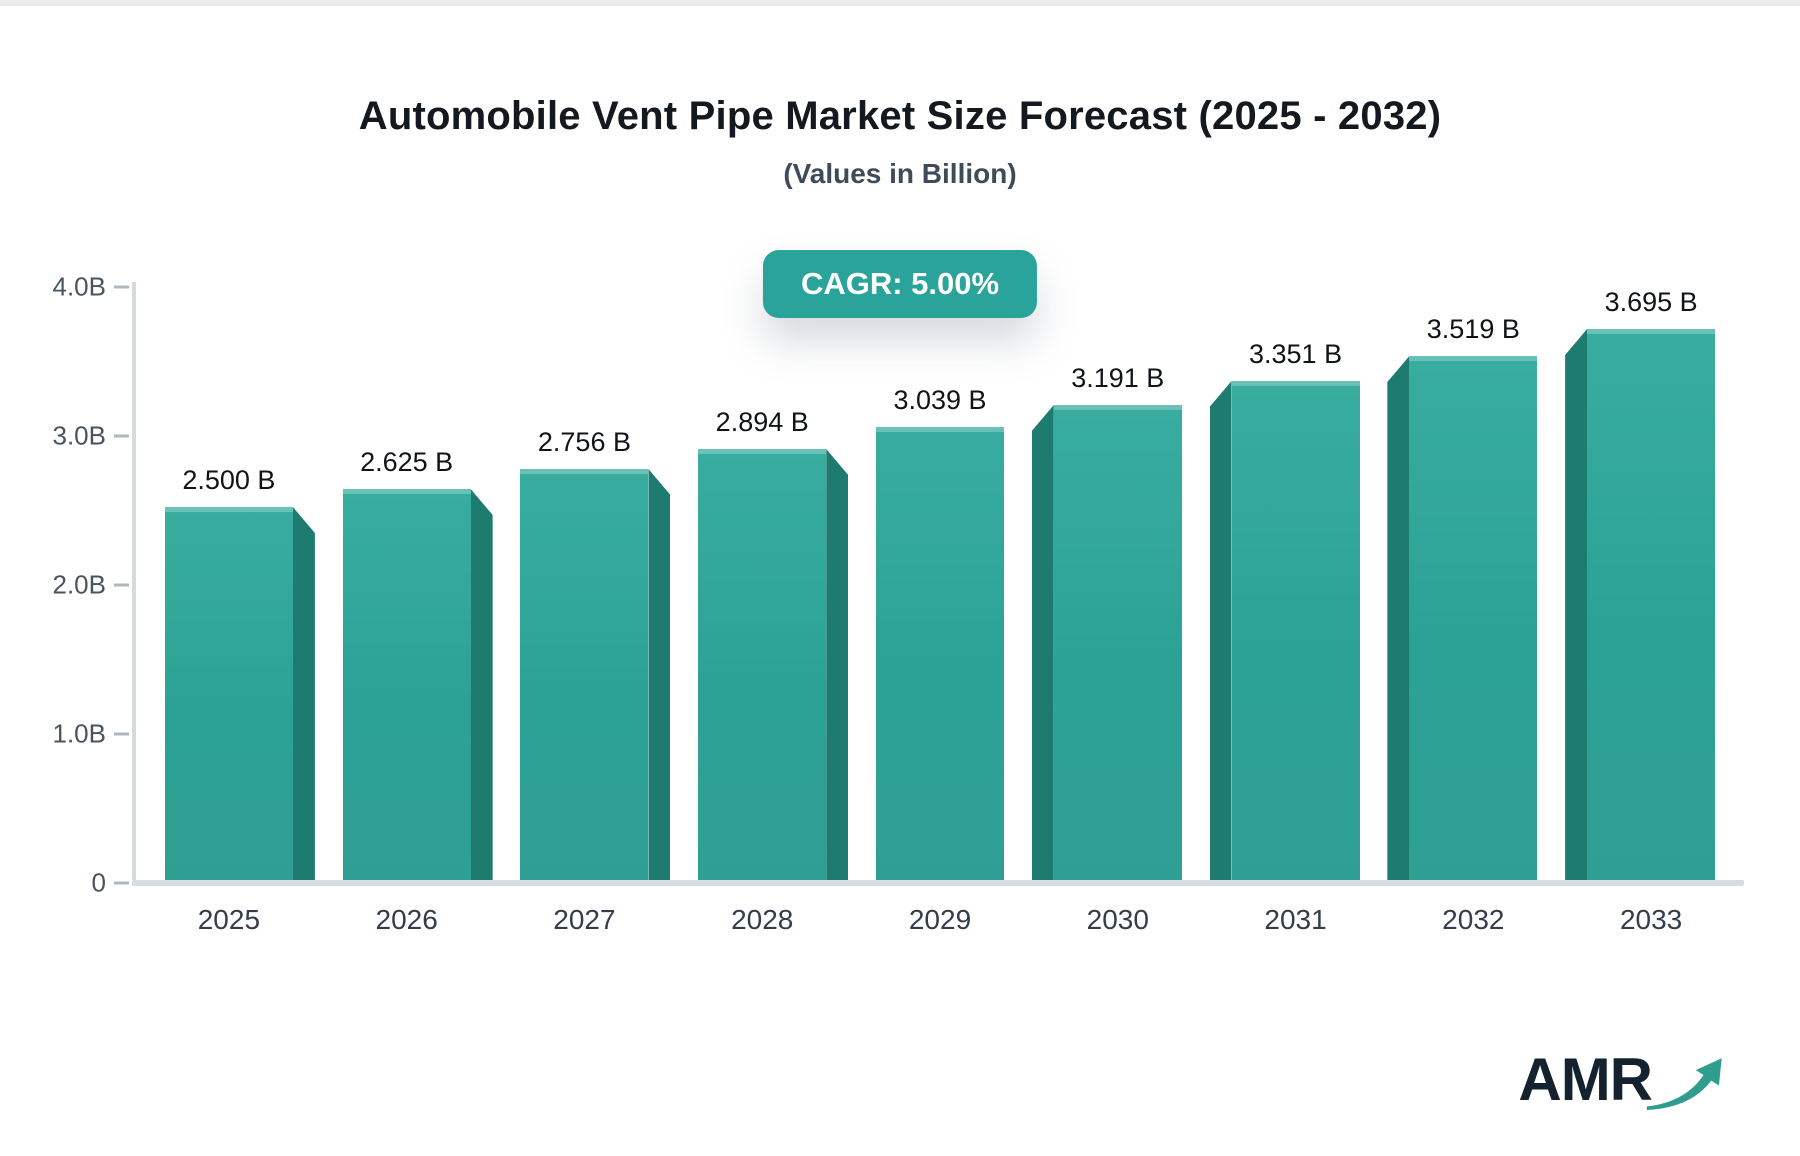 This screenshot has height=1156, width=1800. What do you see at coordinates (406, 919) in the screenshot?
I see `x-axis-label: 2026` at bounding box center [406, 919].